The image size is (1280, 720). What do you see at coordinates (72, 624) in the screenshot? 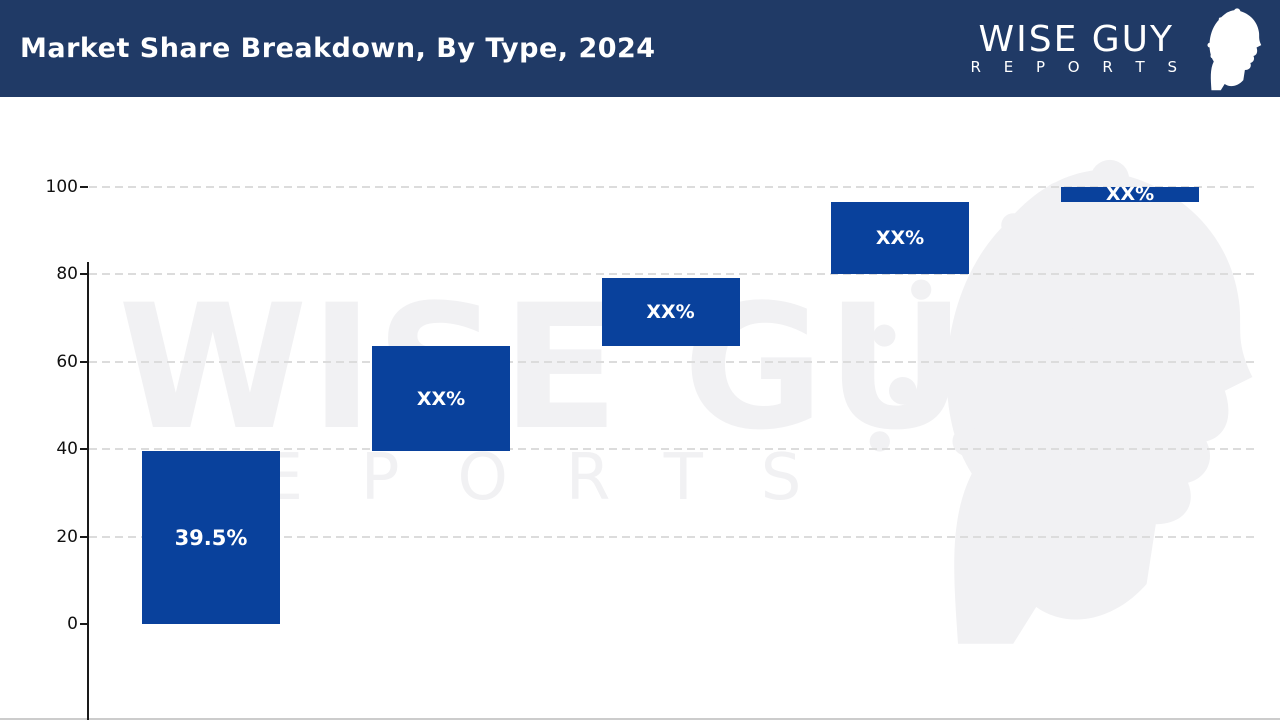
I see `y-tick-label-0: 0` at bounding box center [72, 624].